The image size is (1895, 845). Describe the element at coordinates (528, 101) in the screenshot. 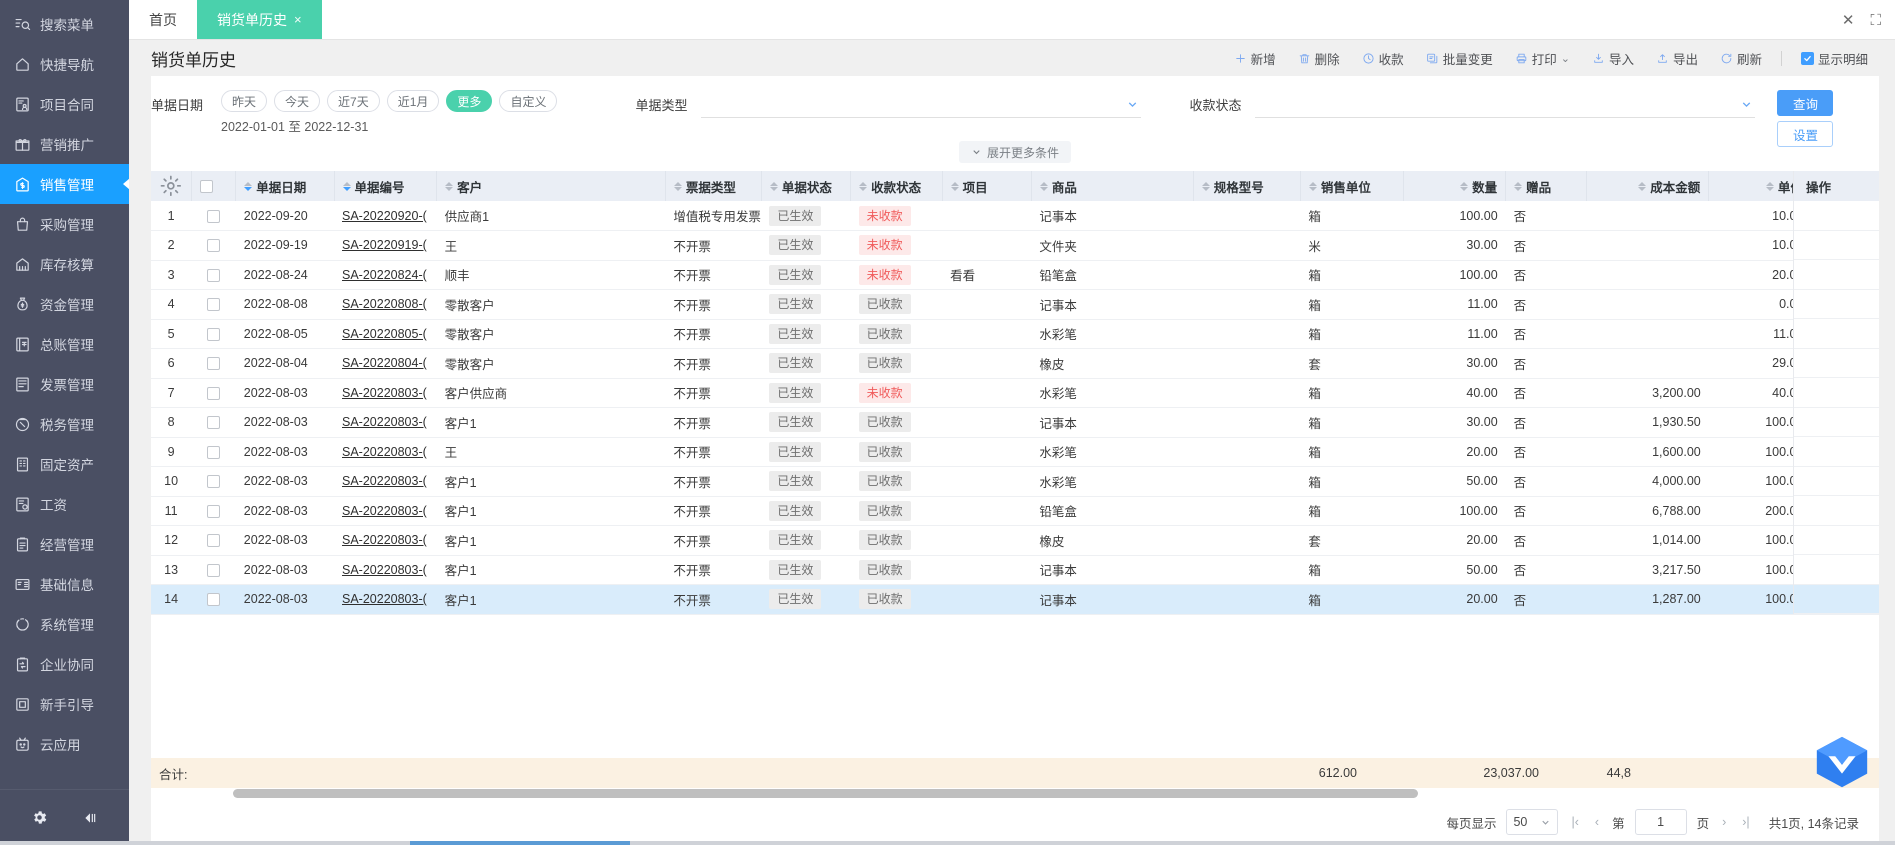

I see `date-chip-5: 自定义` at that location.